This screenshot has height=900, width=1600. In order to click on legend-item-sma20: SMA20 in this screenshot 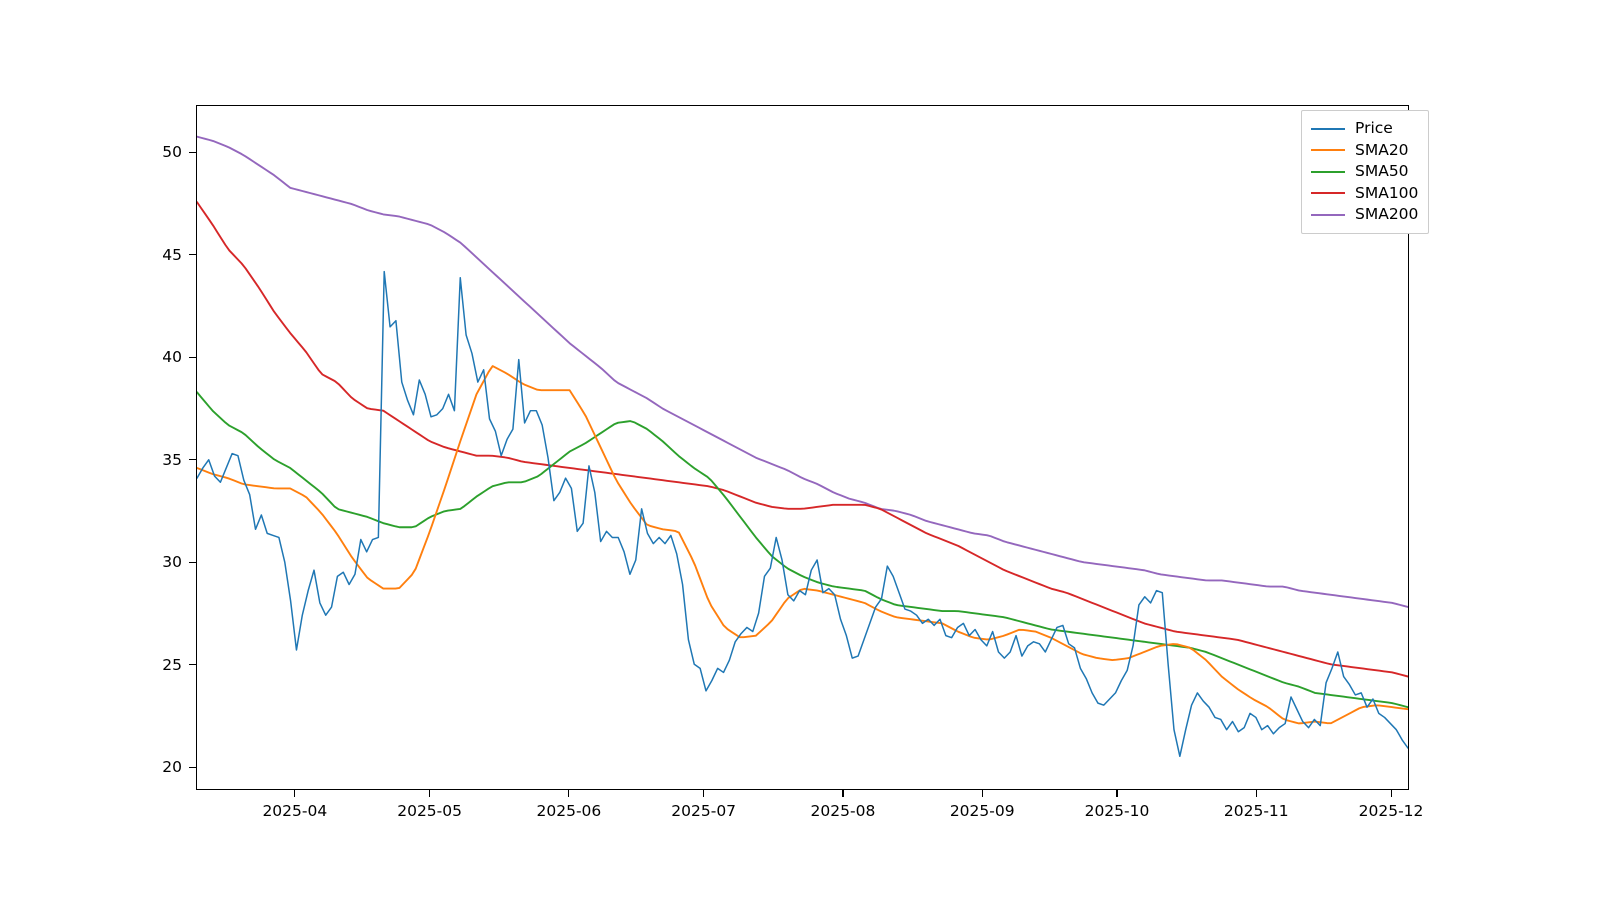, I will do `click(1364, 151)`.